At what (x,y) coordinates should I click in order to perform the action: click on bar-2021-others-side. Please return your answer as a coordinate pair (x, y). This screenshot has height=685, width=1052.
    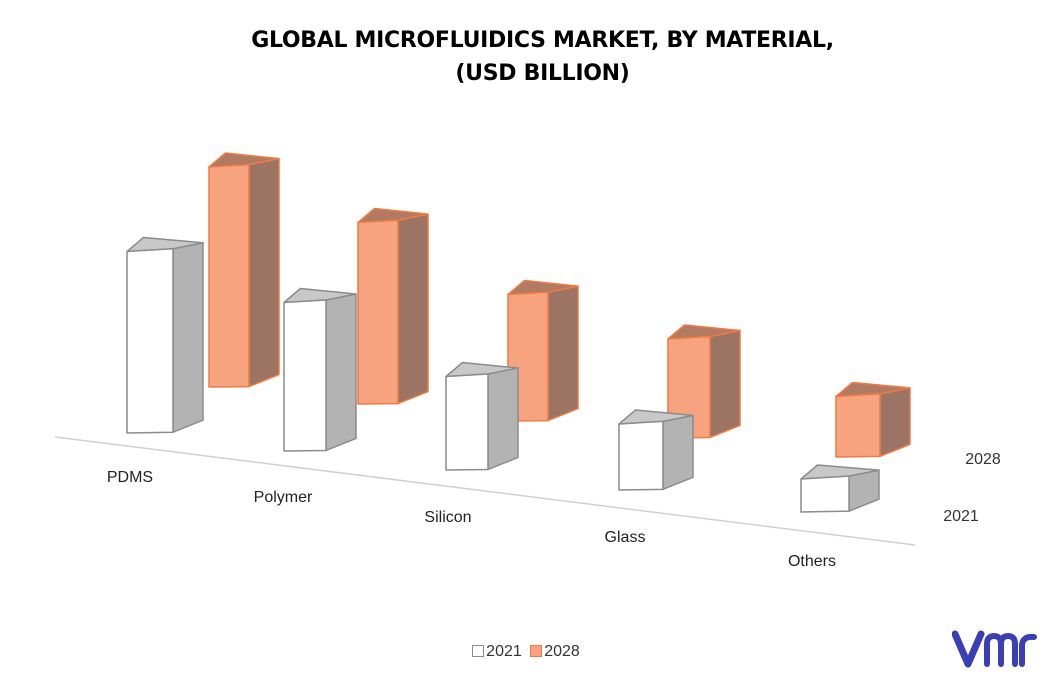
    Looking at the image, I should click on (864, 490).